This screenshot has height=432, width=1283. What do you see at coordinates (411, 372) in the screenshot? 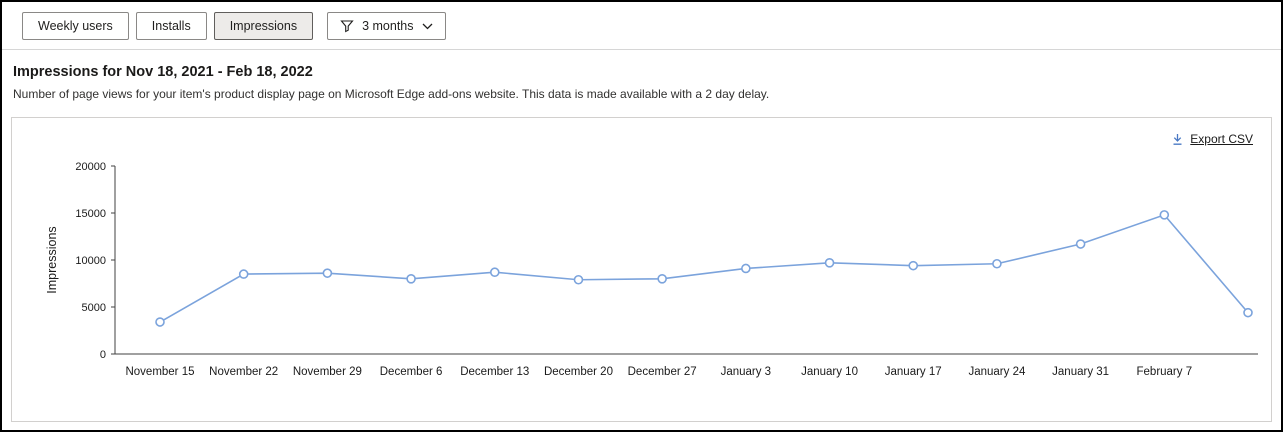
I see `svg-text: December 6` at bounding box center [411, 372].